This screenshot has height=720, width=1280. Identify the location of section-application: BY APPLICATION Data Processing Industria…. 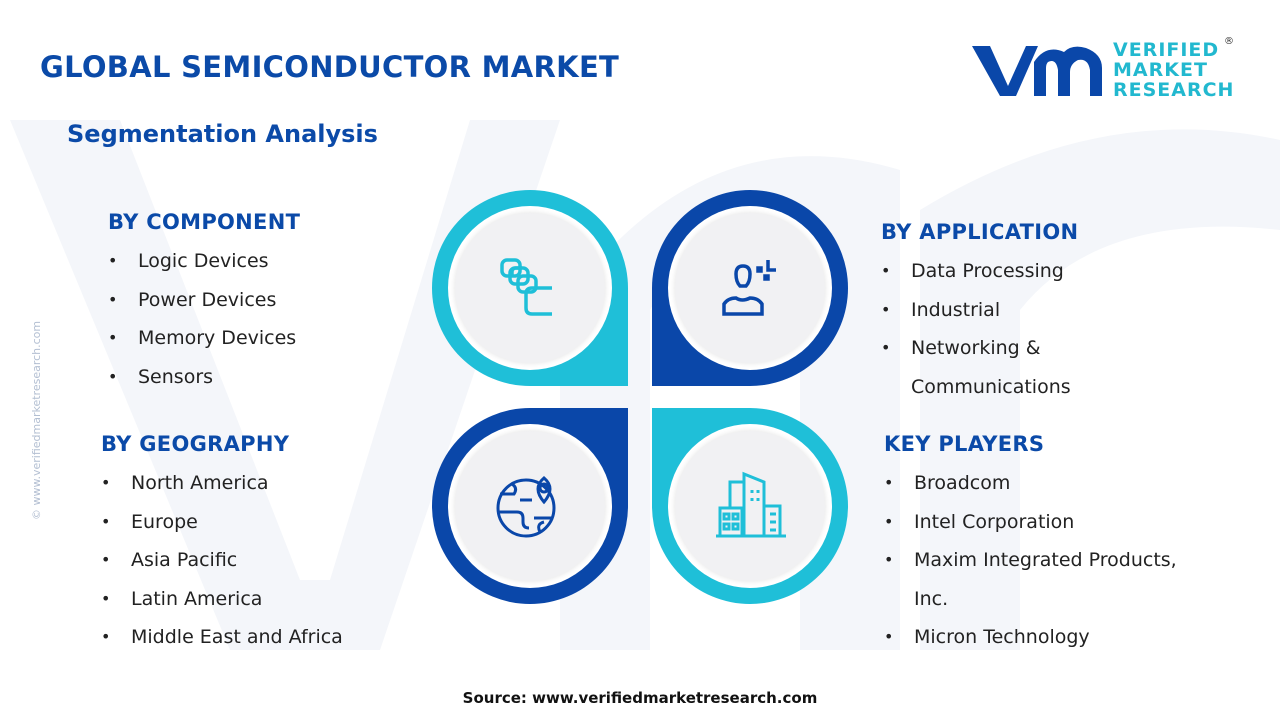
(979, 313).